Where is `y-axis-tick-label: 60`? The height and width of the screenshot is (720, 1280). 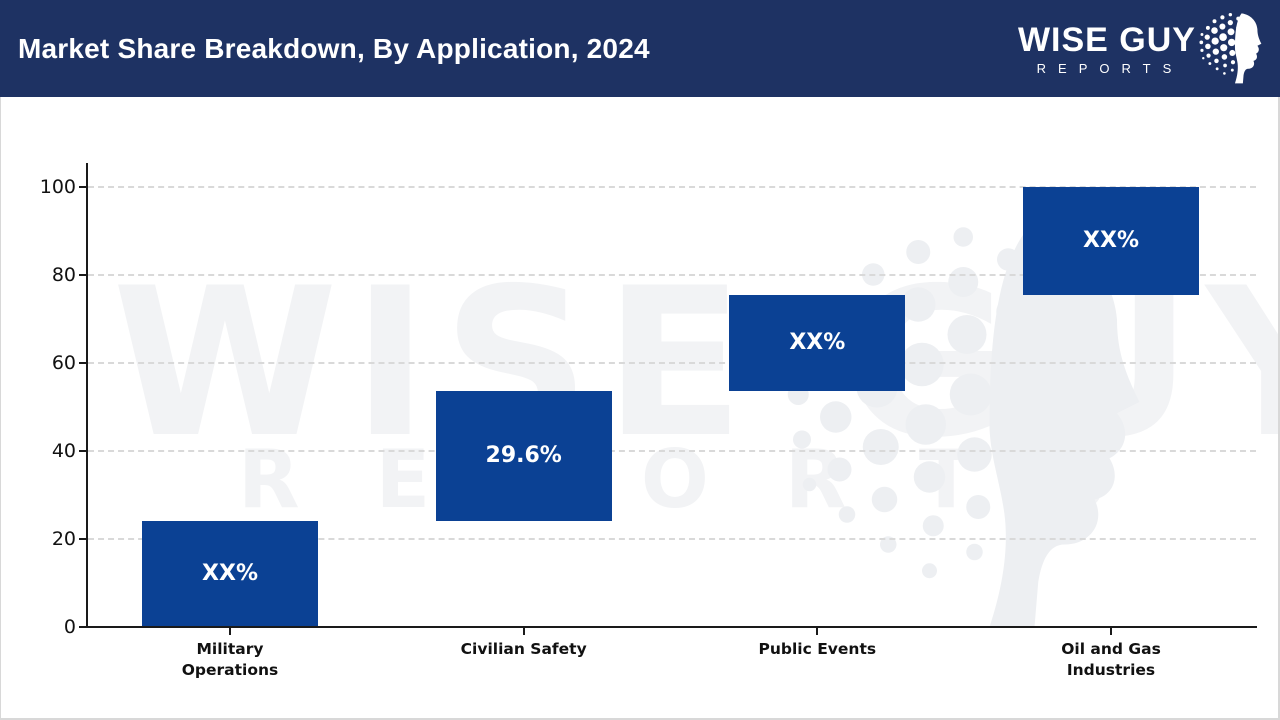
y-axis-tick-label: 60 is located at coordinates (63, 363).